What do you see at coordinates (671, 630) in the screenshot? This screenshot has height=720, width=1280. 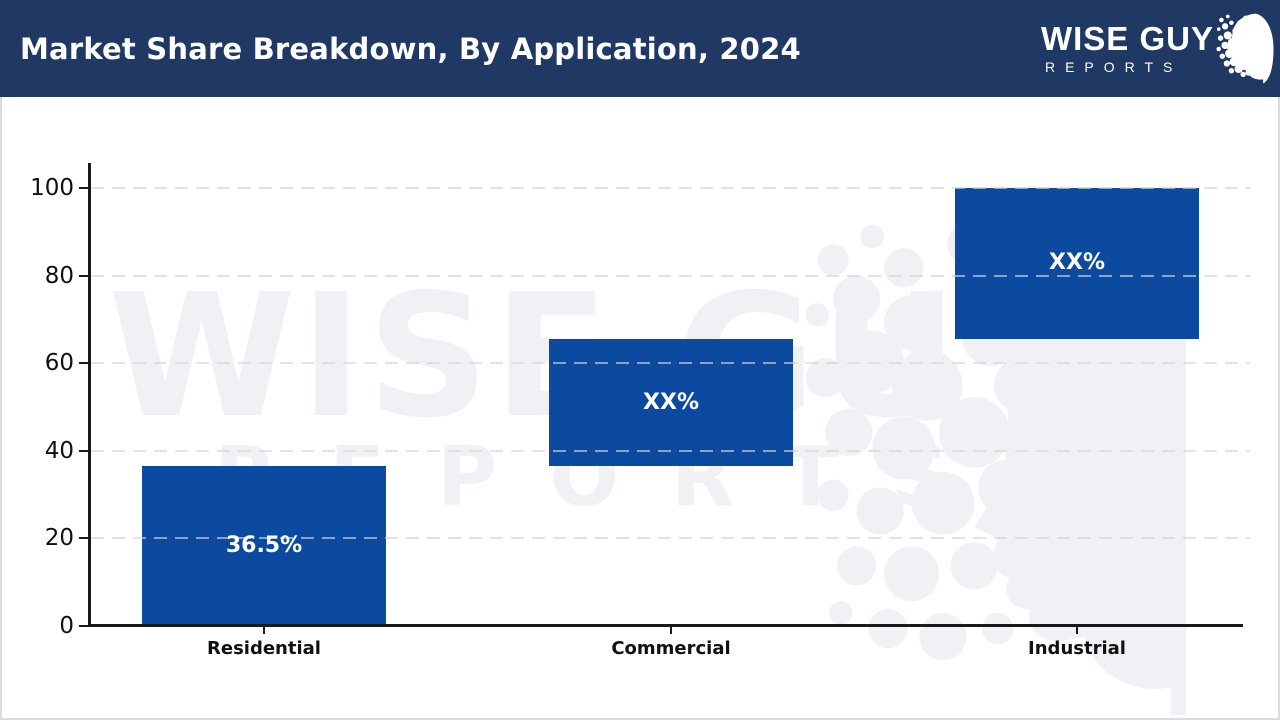 I see `x-tick-commercial` at bounding box center [671, 630].